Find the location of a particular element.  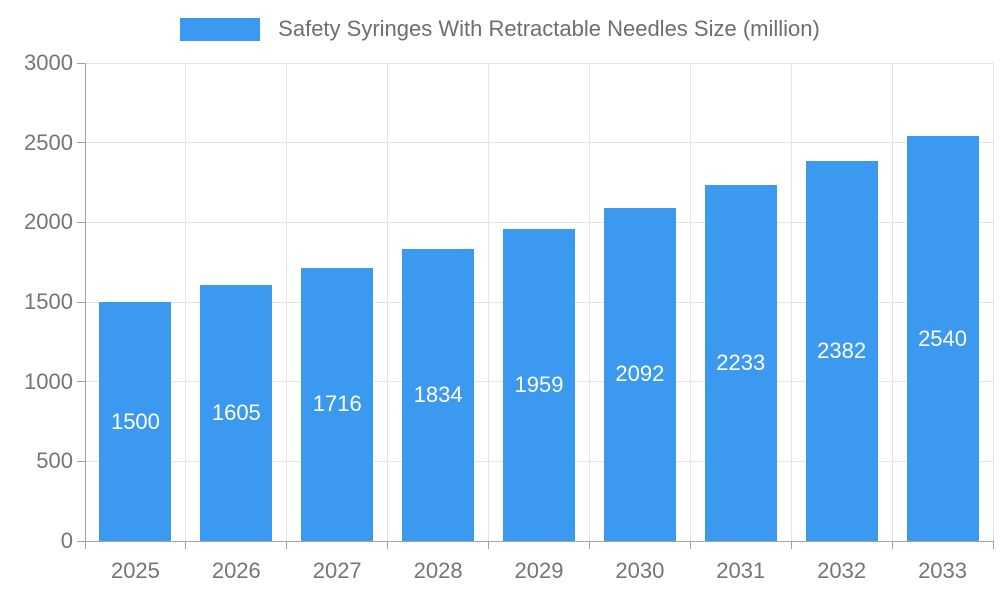

bar: 2092 is located at coordinates (639, 374).